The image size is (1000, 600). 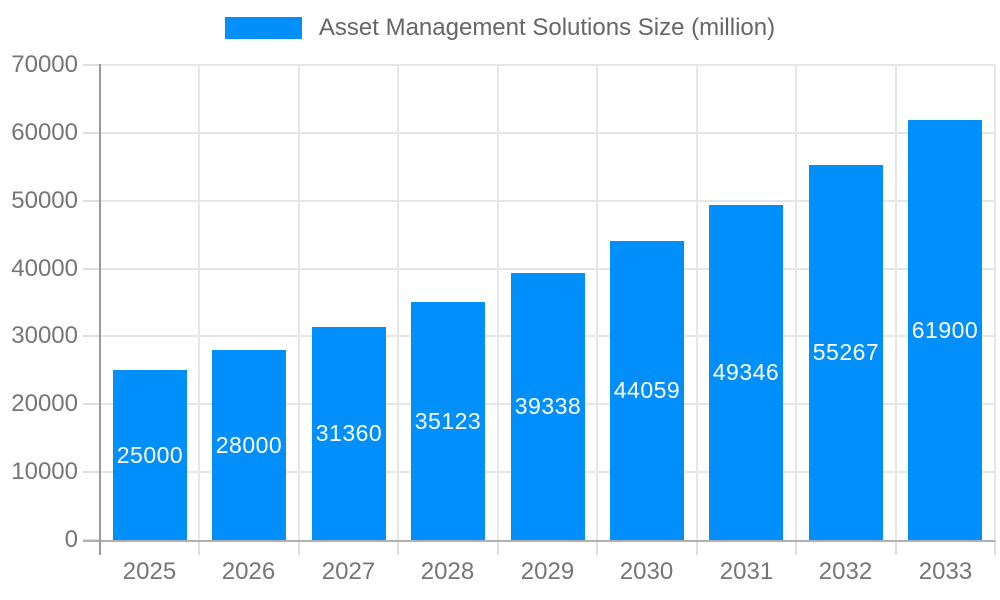 I want to click on x-axis-tick-label: 2029, so click(x=547, y=571).